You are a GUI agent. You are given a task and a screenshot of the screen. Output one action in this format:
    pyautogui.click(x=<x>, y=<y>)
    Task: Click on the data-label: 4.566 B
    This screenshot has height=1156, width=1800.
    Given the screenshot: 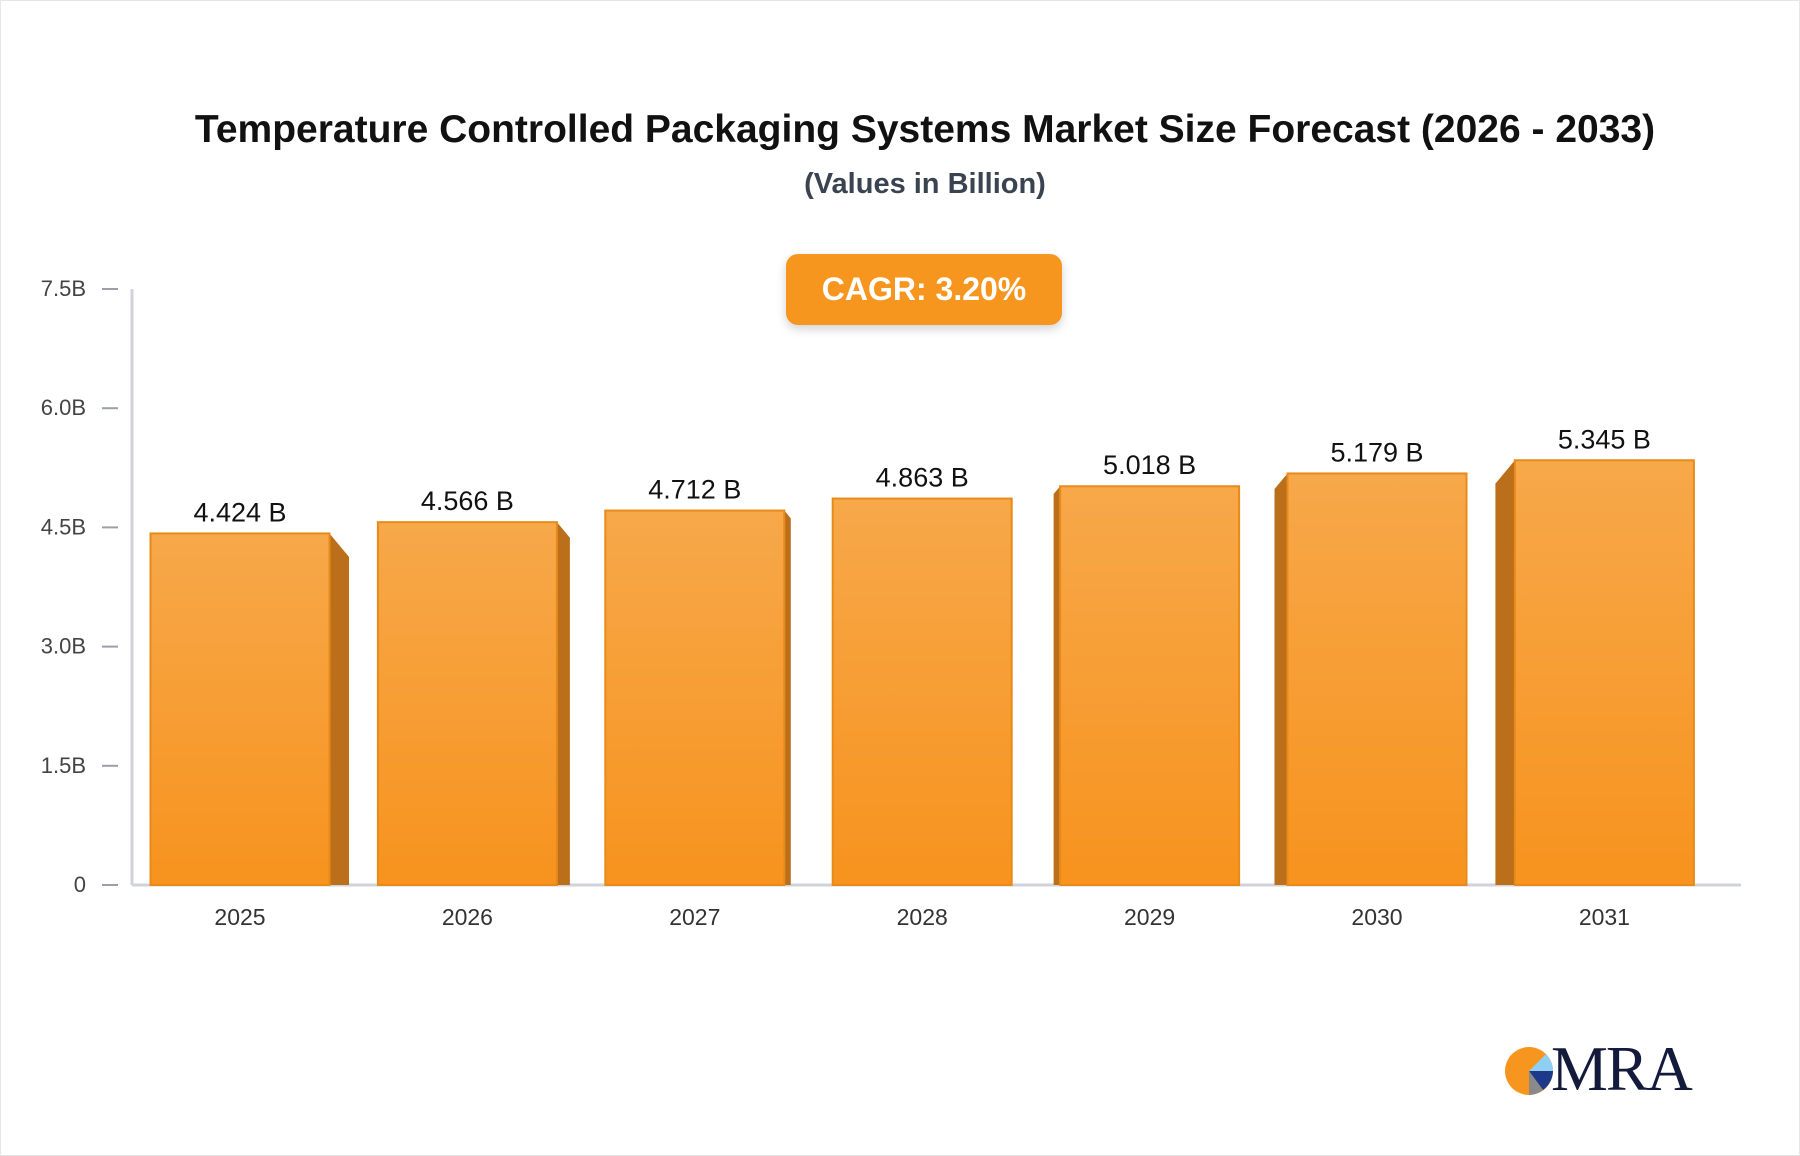 What is the action you would take?
    pyautogui.click(x=467, y=501)
    